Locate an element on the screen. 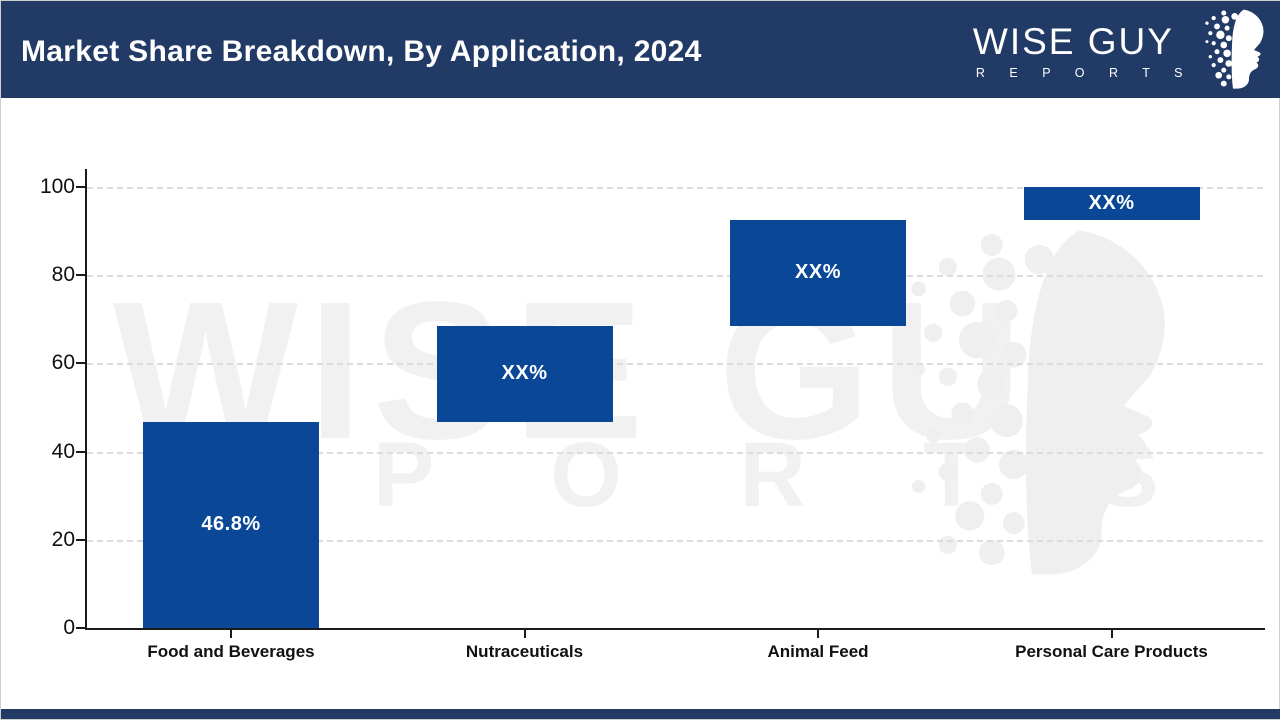  brand-logo-text: WISE GUY R E P O R T S is located at coordinates (1083, 50).